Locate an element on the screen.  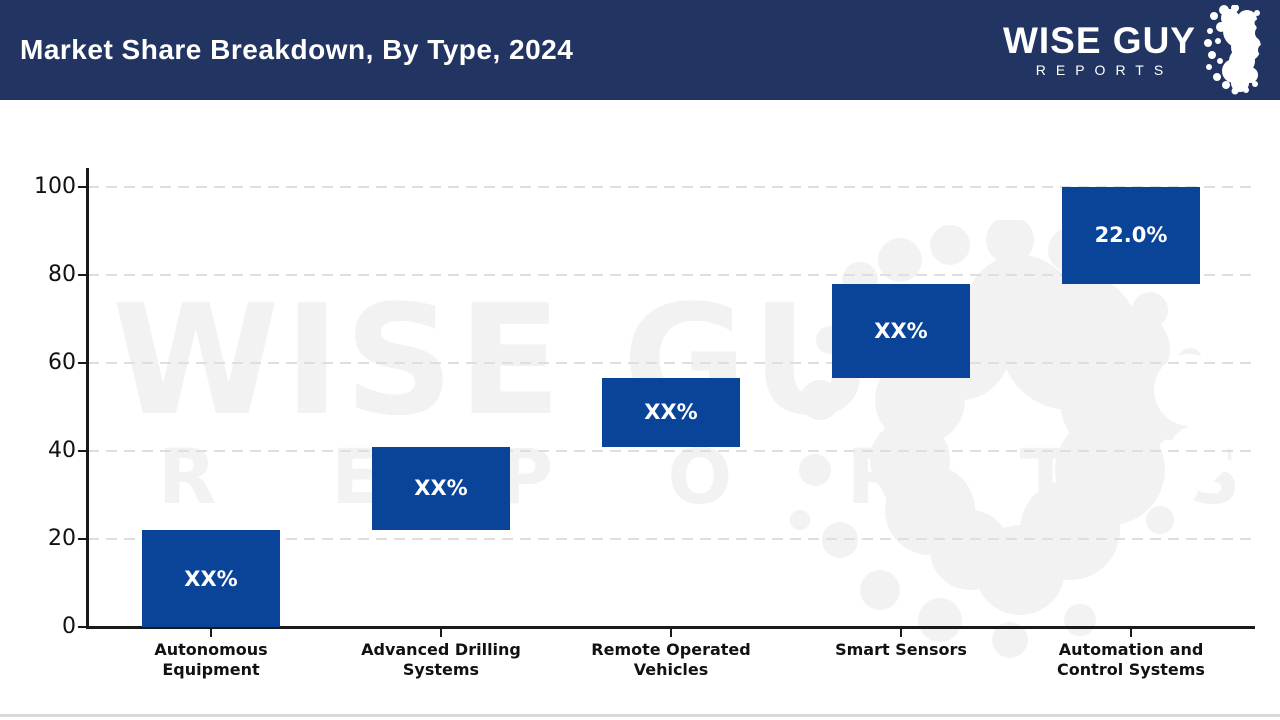
bar-advanced-drilling-systems: XX% is located at coordinates (441, 488).